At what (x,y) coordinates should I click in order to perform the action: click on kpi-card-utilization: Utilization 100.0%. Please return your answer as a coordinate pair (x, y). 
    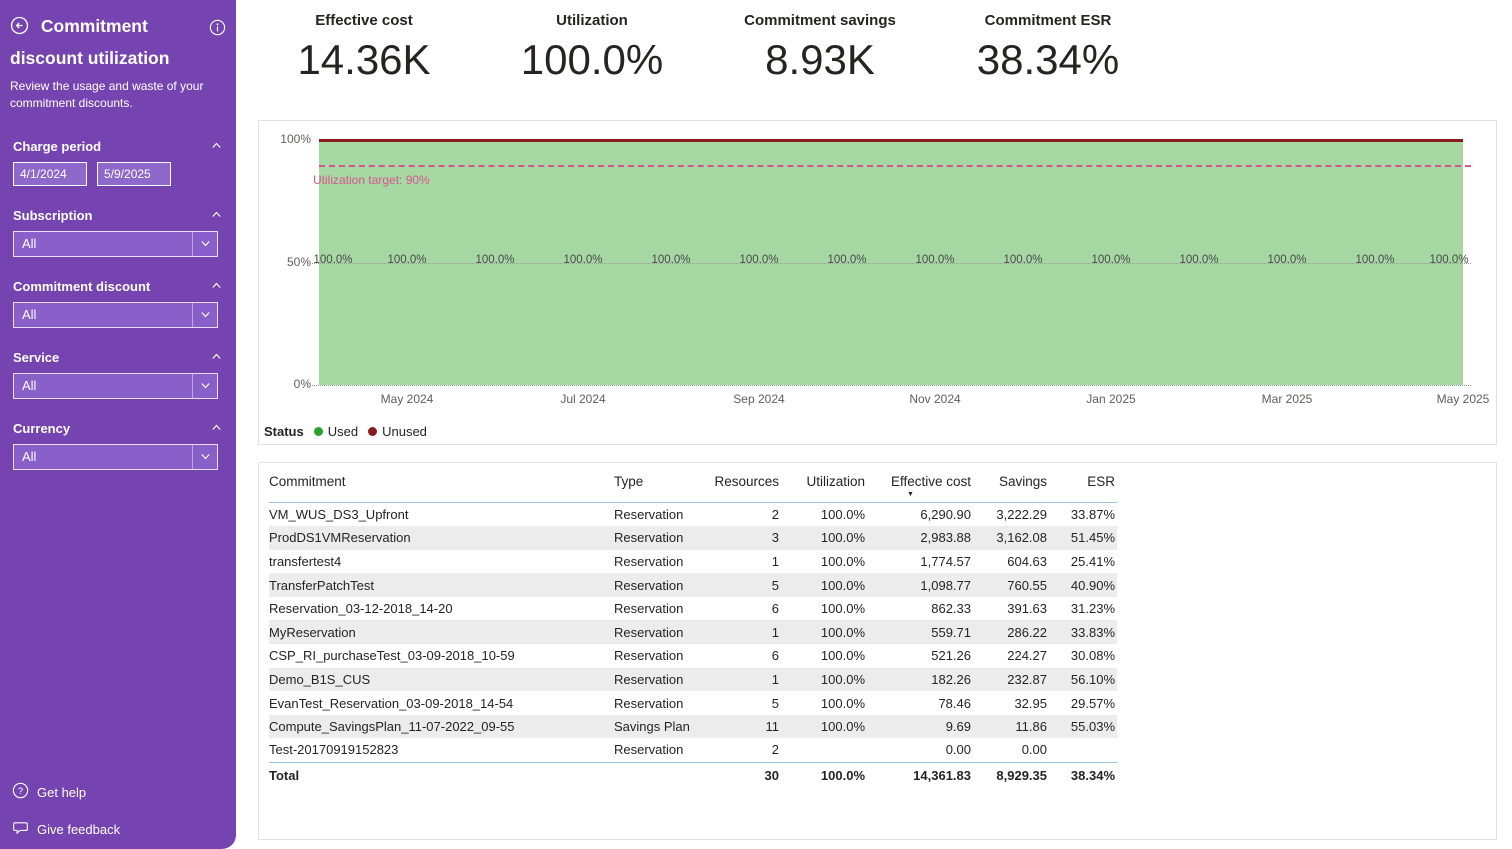
    Looking at the image, I should click on (592, 44).